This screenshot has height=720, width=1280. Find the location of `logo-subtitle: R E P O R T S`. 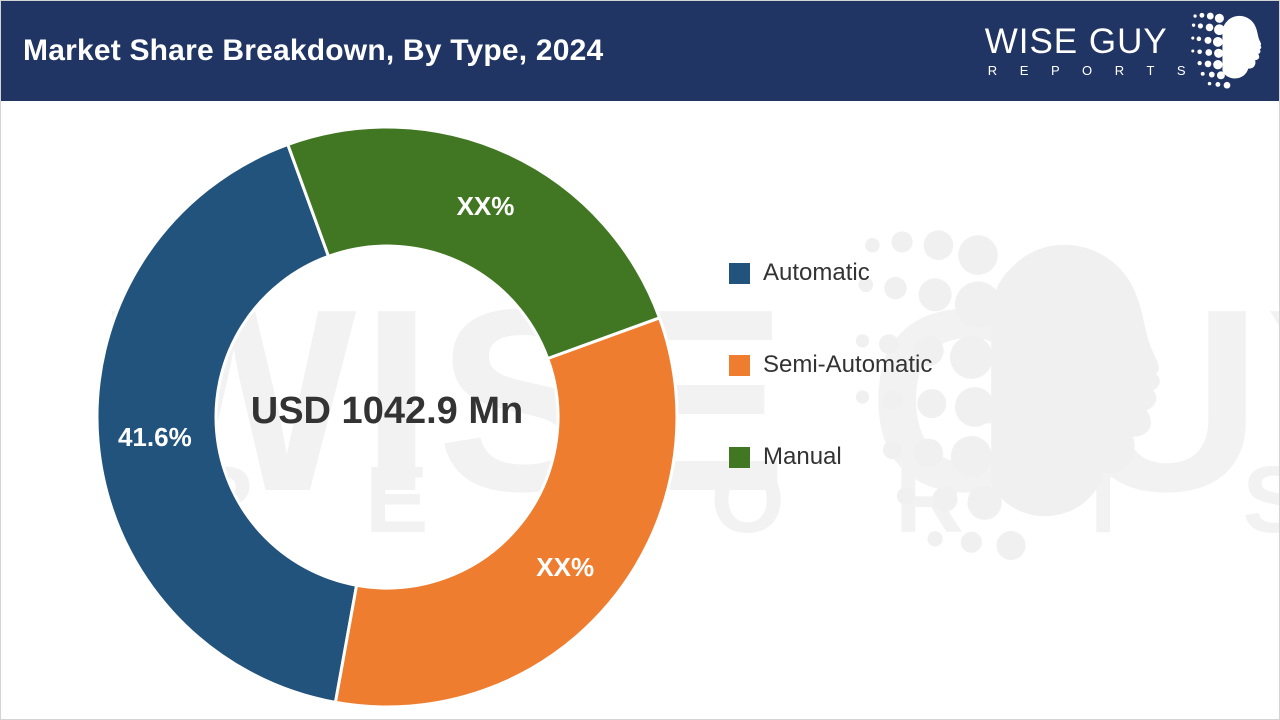

logo-subtitle: R E P O R T S is located at coordinates (1091, 70).